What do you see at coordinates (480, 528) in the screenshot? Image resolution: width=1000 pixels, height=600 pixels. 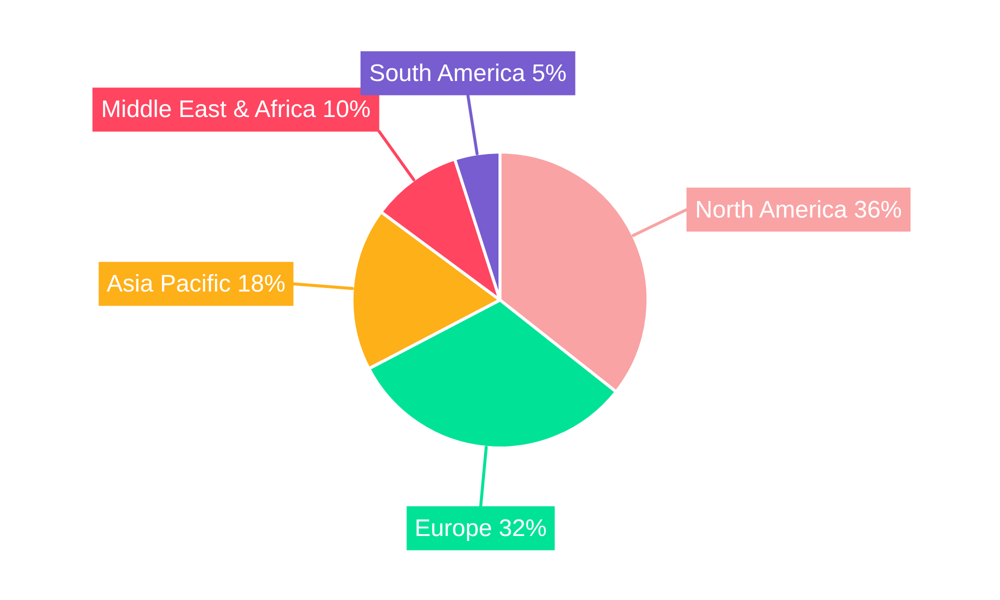 I see `slice-label: Europe 32%` at bounding box center [480, 528].